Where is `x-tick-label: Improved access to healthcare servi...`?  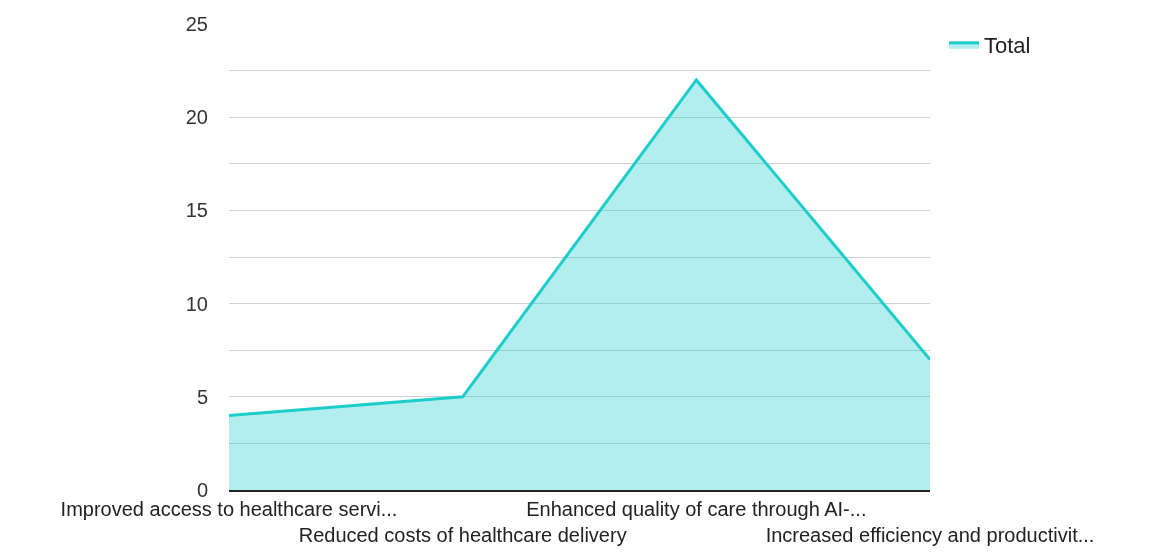
x-tick-label: Improved access to healthcare servi... is located at coordinates (229, 509).